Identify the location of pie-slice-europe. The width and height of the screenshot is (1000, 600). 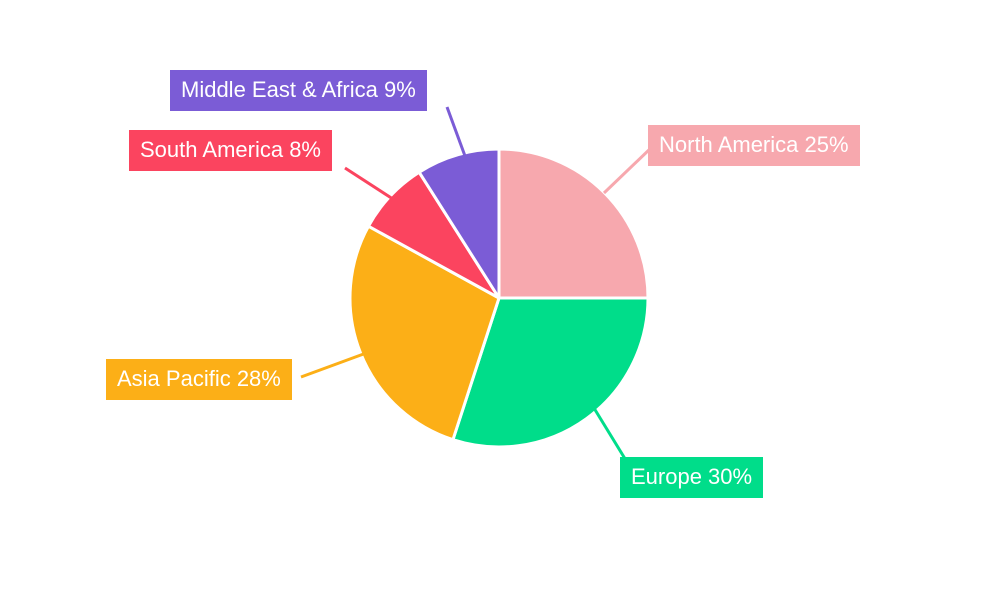
(550, 372).